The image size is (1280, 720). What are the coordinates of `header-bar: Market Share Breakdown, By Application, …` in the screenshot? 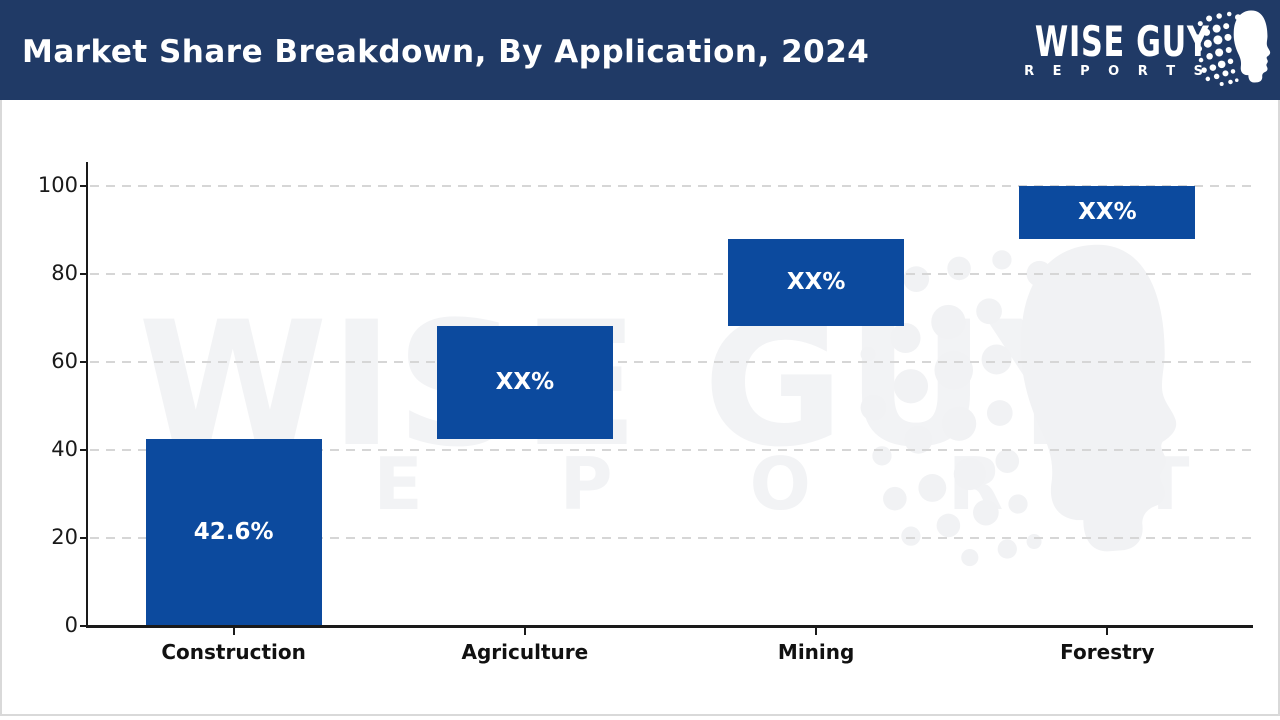 It's located at (640, 50).